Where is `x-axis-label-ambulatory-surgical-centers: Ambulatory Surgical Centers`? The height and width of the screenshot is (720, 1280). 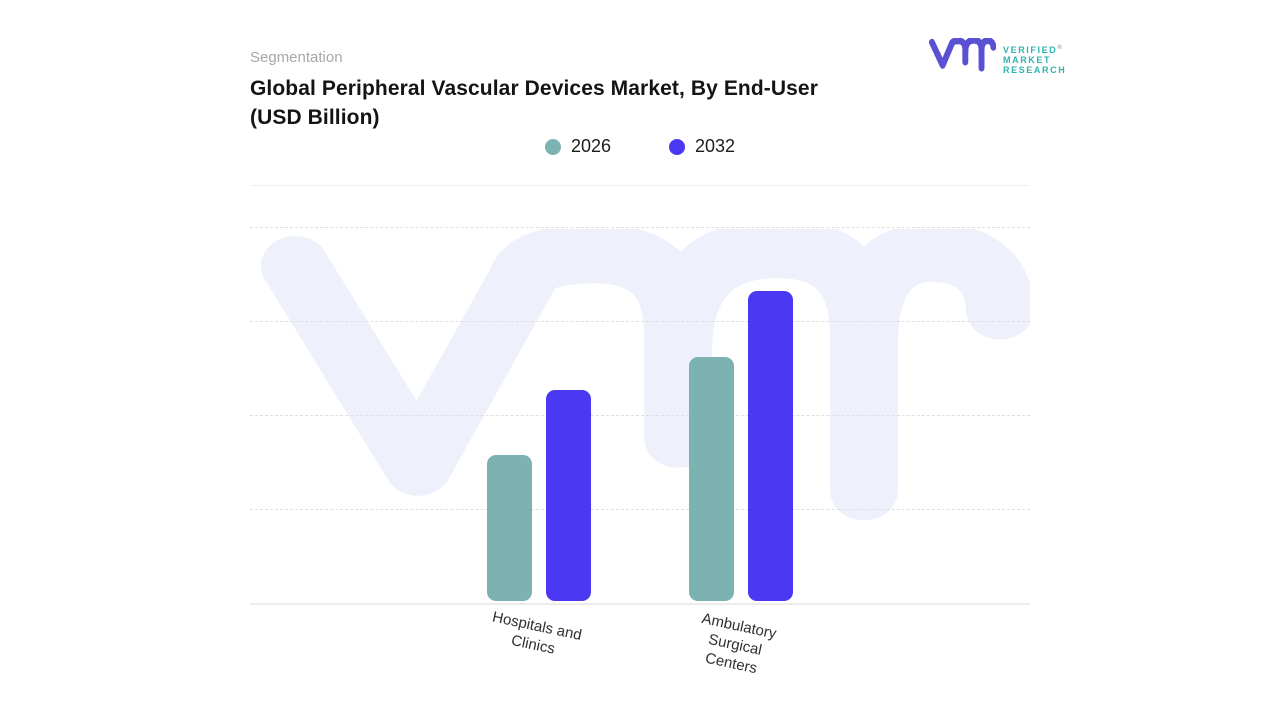
x-axis-label-ambulatory-surgical-centers: Ambulatory Surgical Centers is located at coordinates (739, 644).